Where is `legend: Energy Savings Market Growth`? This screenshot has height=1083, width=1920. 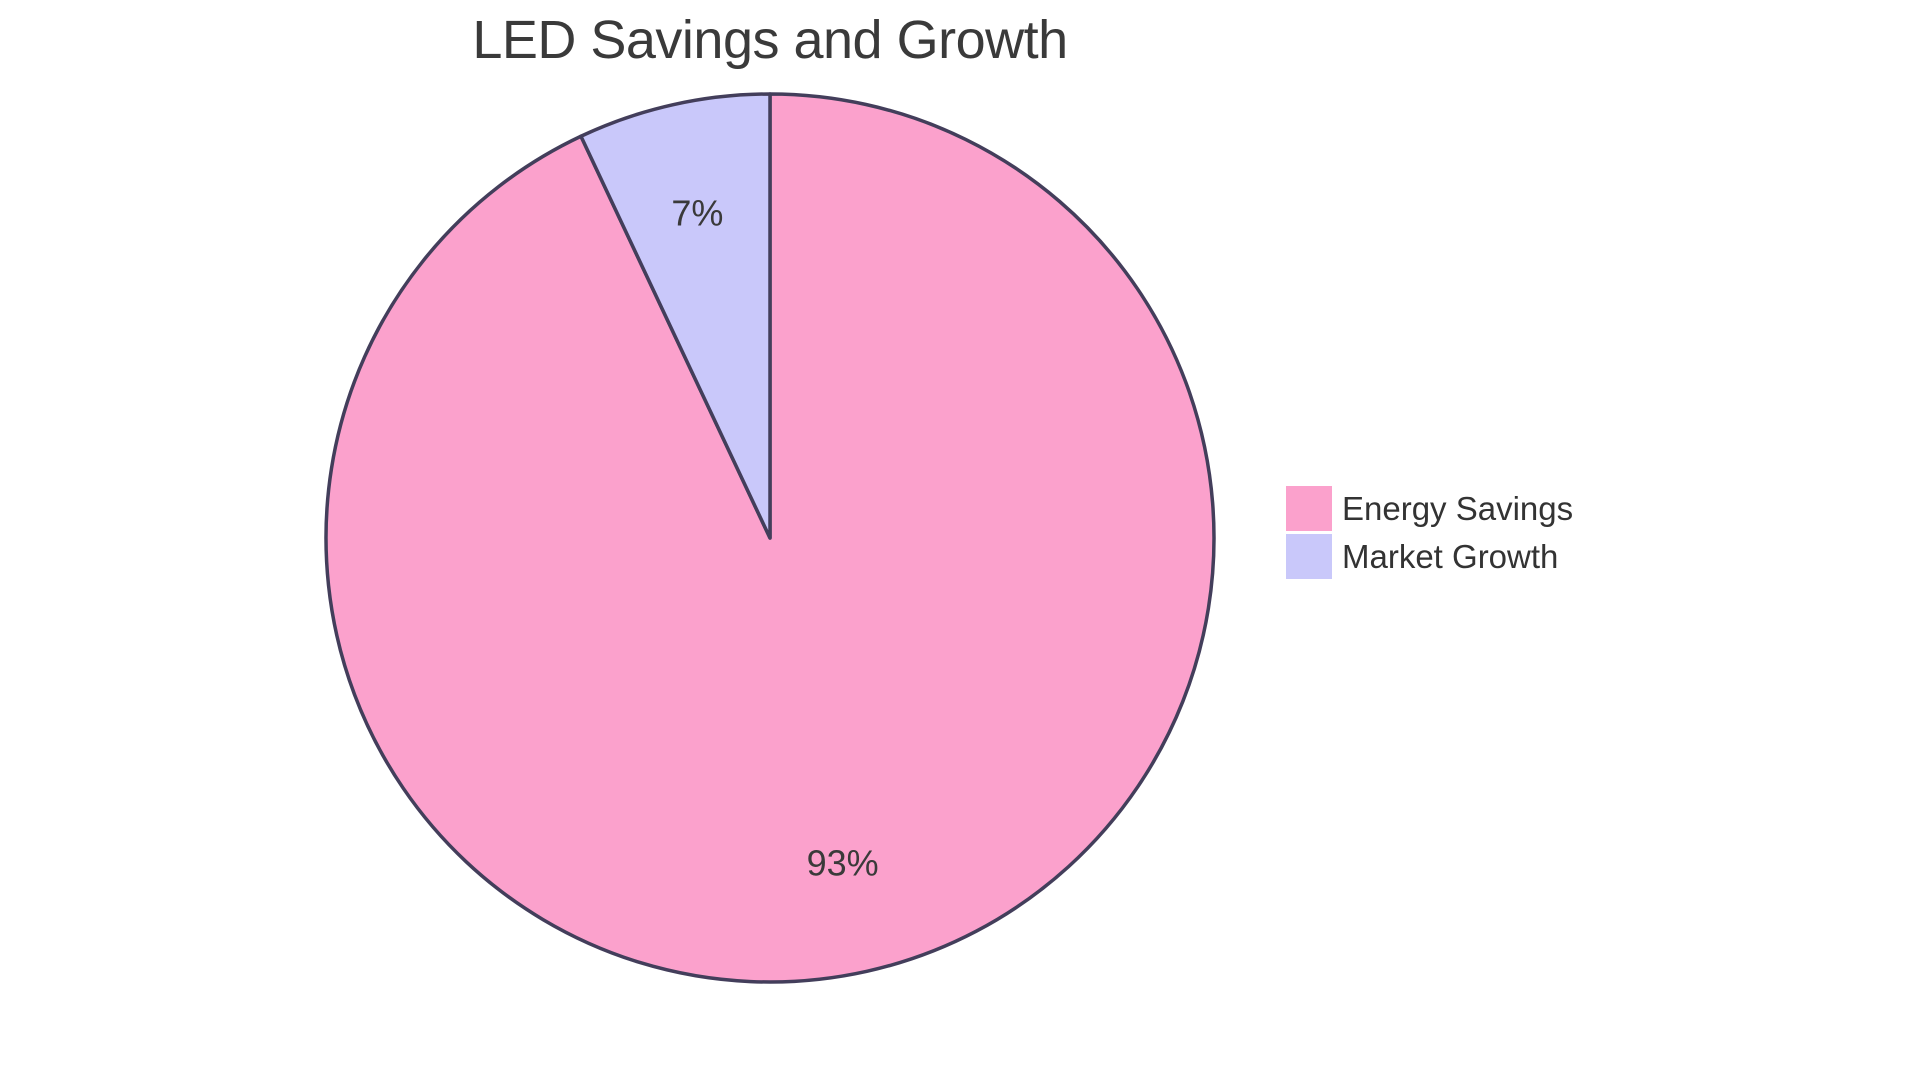 legend: Energy Savings Market Growth is located at coordinates (1429, 532).